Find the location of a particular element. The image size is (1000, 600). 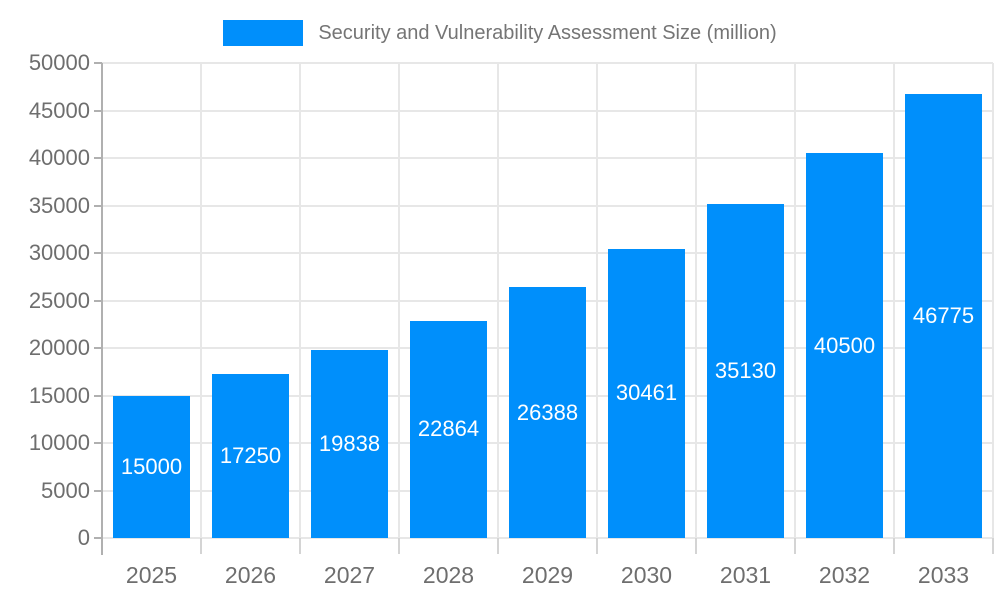

bar-value-label: 15000 is located at coordinates (151, 466).